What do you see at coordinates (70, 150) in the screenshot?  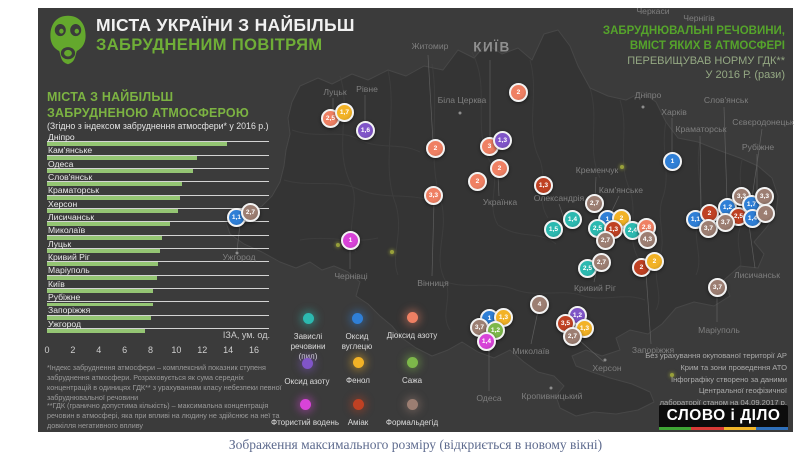 I see `bar-city-label: Кам'янське` at bounding box center [70, 150].